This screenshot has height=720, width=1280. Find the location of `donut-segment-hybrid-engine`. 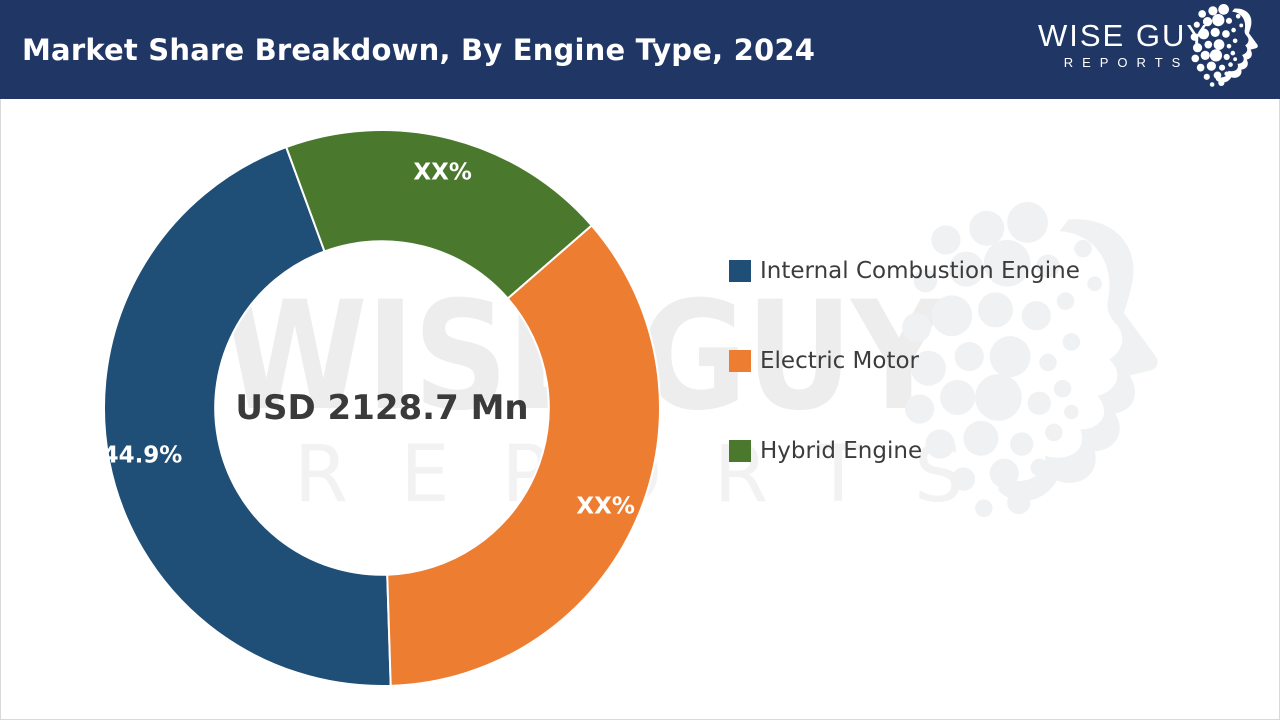

donut-segment-hybrid-engine is located at coordinates (439, 214).